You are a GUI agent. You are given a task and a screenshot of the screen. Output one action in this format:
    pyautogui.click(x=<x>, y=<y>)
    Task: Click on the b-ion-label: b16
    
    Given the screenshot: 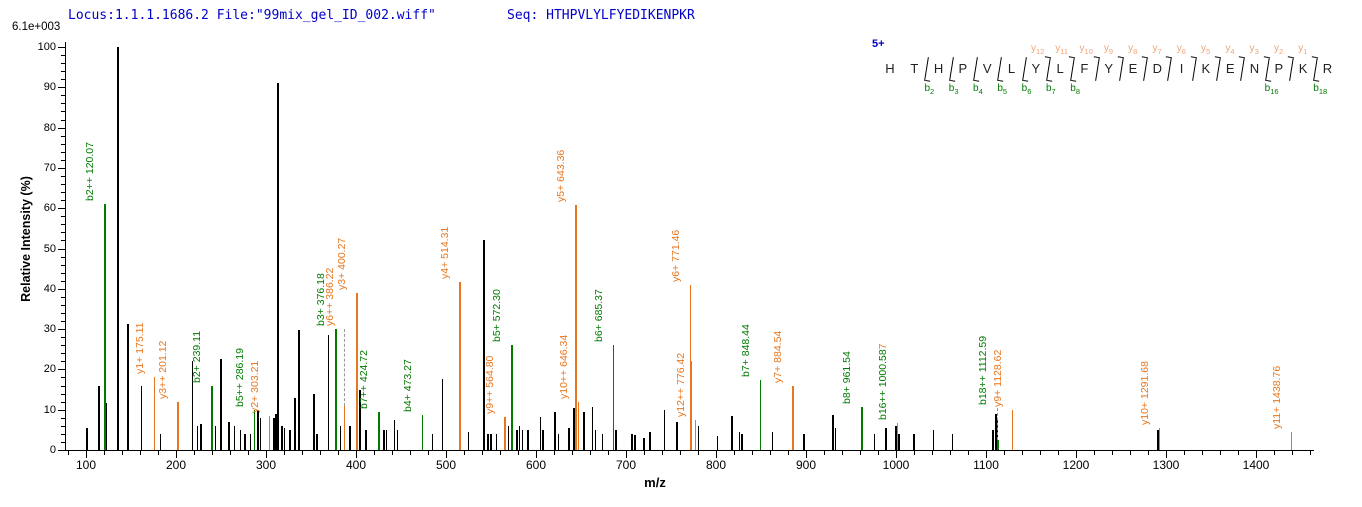 What is the action you would take?
    pyautogui.click(x=1271, y=89)
    